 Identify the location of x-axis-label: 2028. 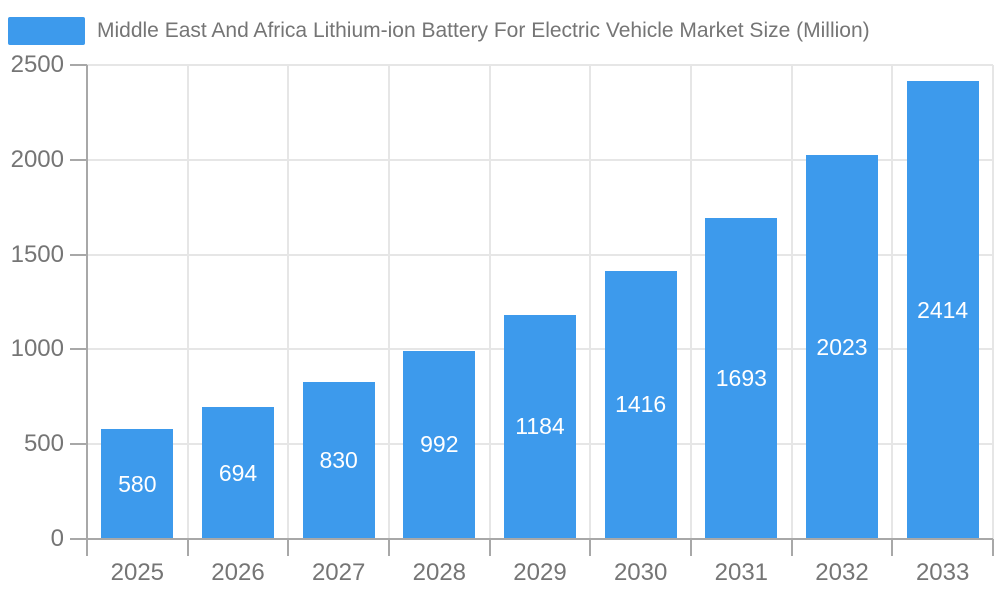
(439, 572).